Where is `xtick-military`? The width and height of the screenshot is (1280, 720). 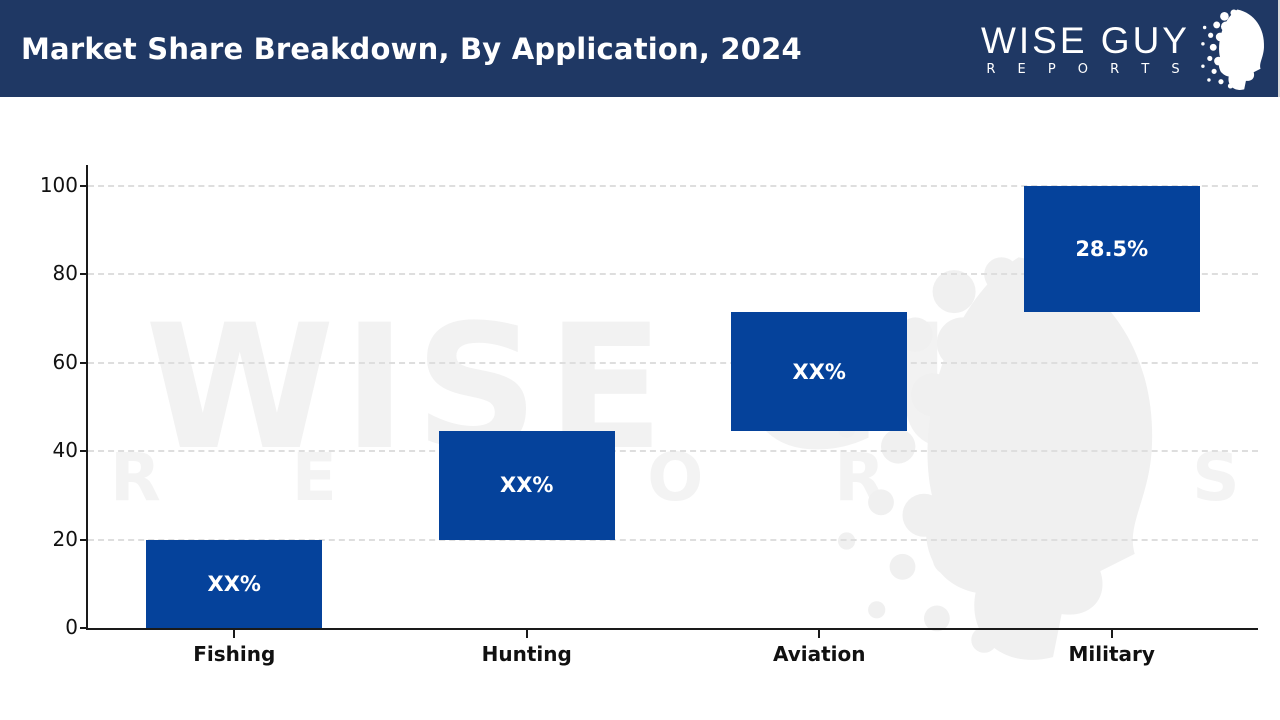
xtick-military is located at coordinates (1111, 634).